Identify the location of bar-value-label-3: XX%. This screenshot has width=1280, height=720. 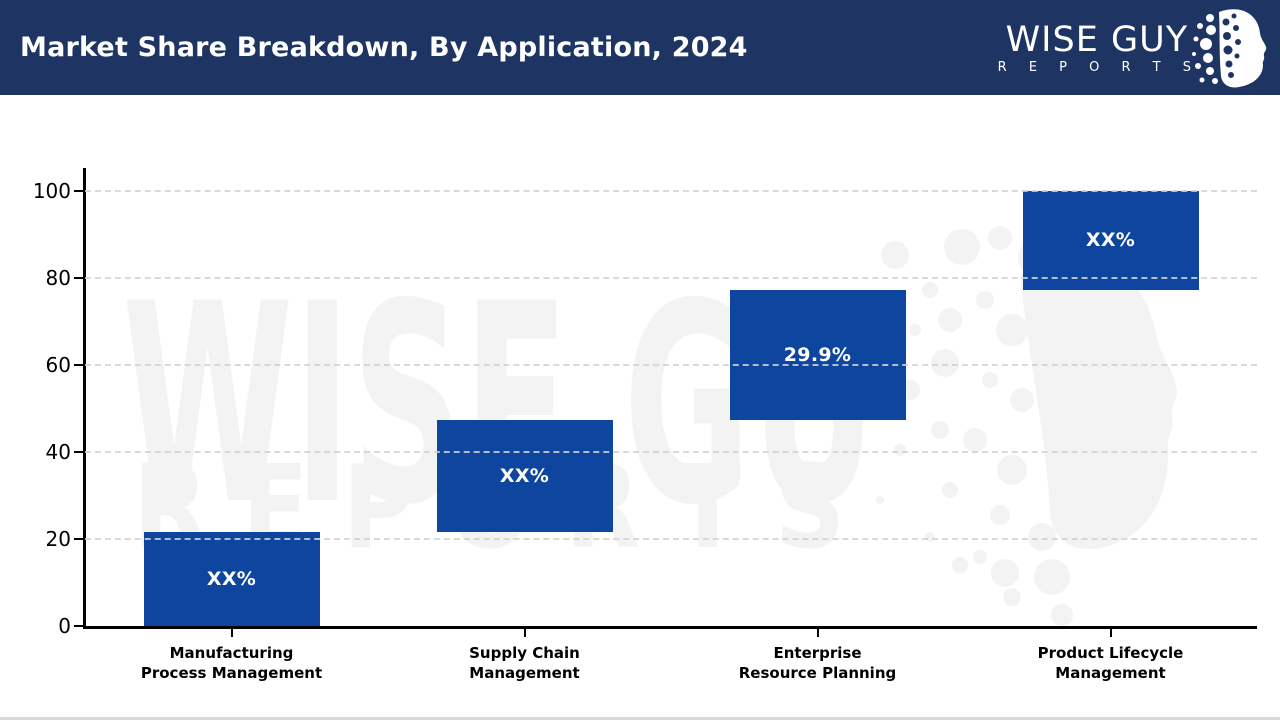
(1110, 240).